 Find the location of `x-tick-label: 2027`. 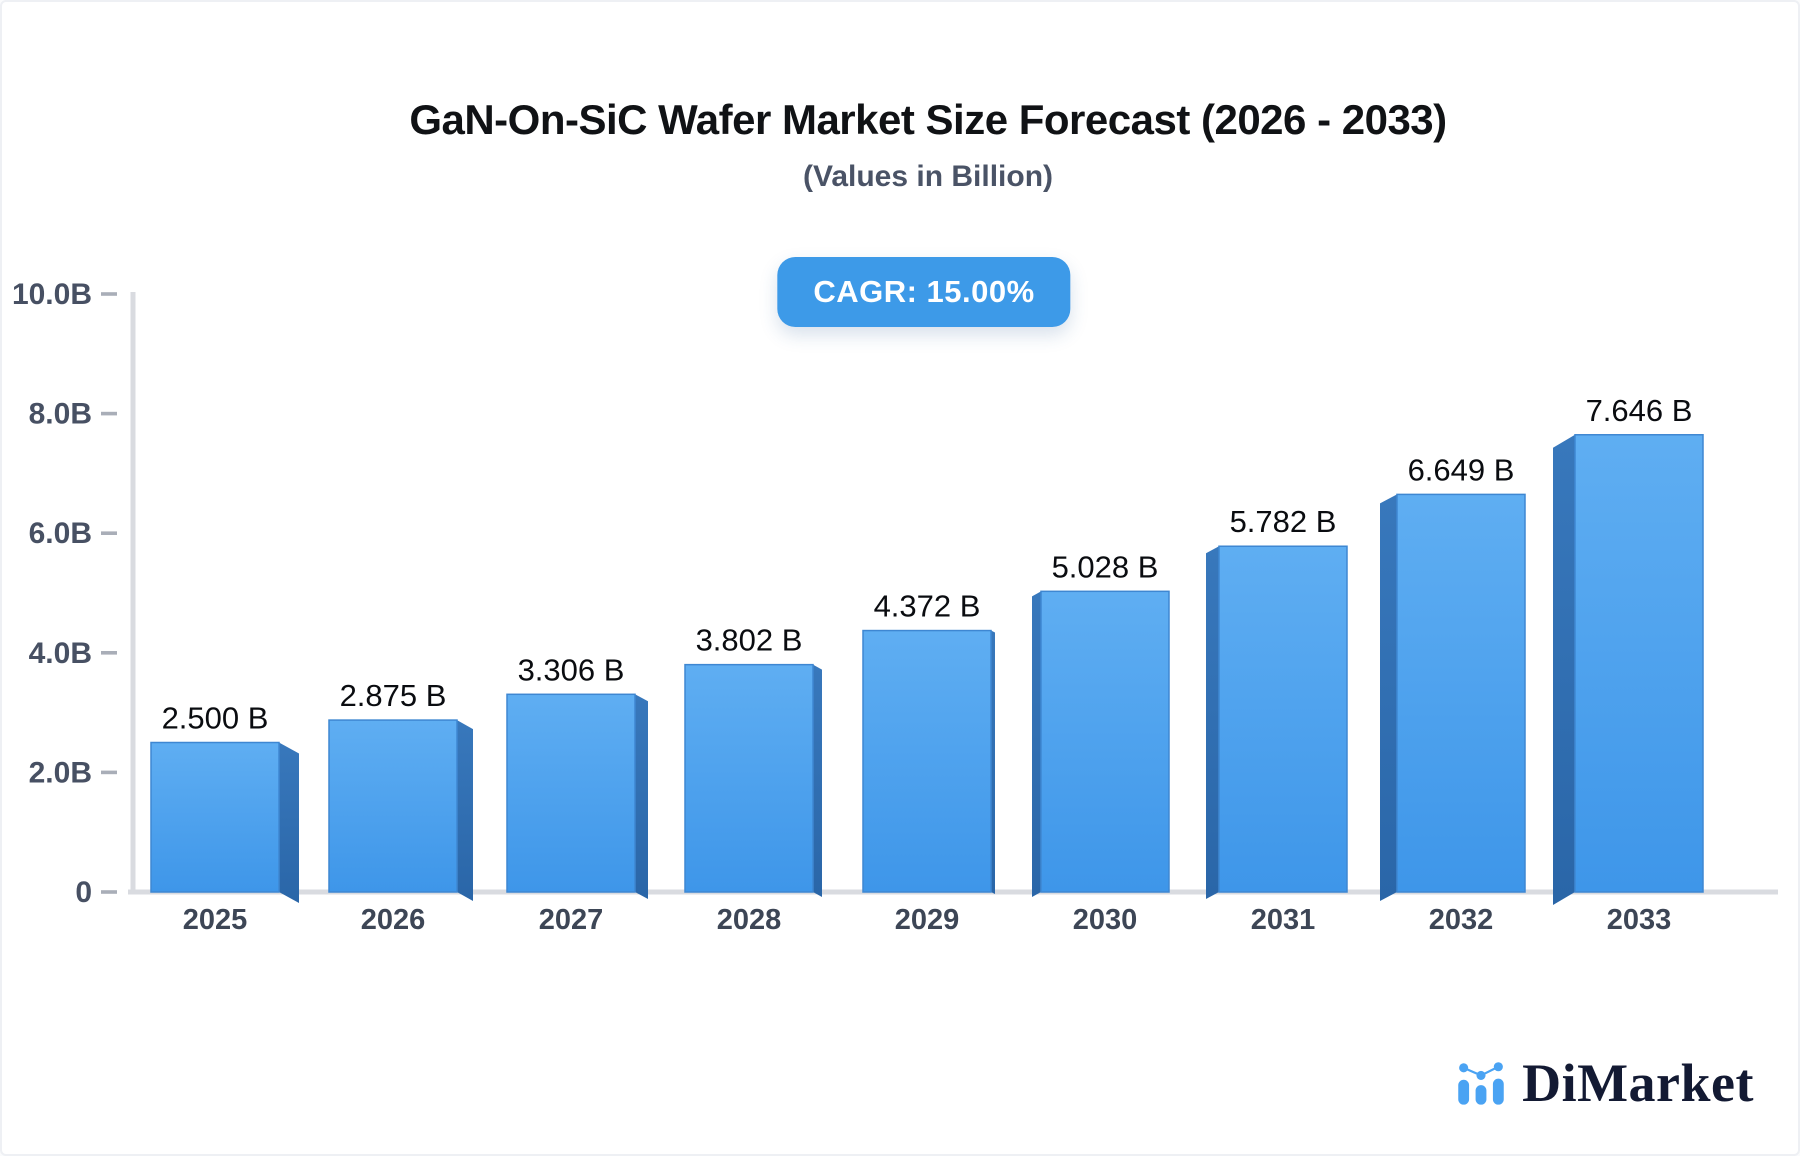

x-tick-label: 2027 is located at coordinates (571, 920).